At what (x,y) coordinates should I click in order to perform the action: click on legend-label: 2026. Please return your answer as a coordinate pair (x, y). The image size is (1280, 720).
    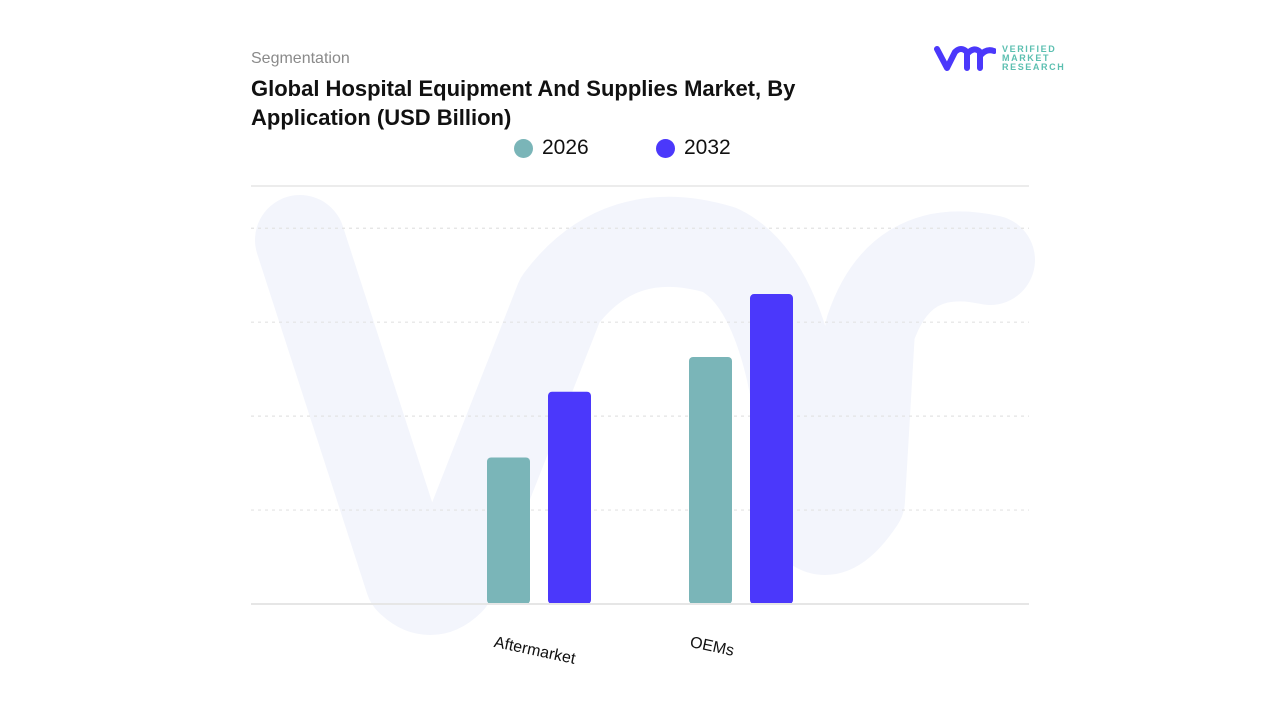
    Looking at the image, I should click on (565, 147).